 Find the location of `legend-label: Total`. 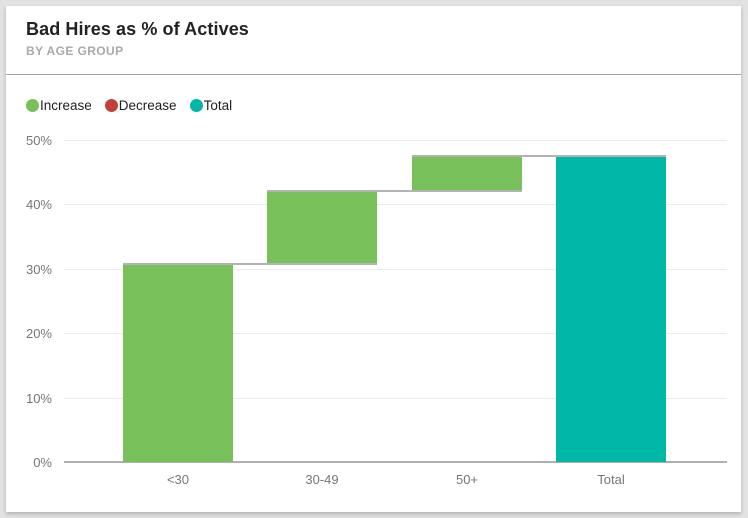

legend-label: Total is located at coordinates (218, 105).